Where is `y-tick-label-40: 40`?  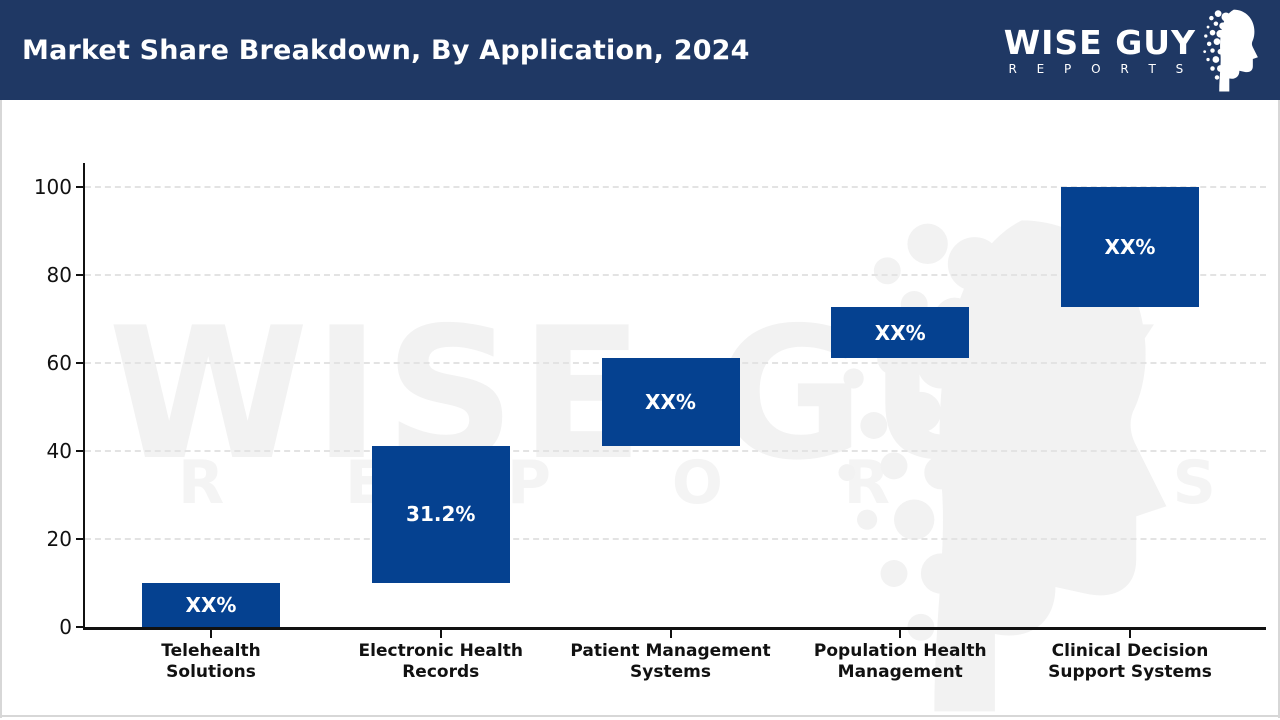
y-tick-label-40: 40 is located at coordinates (59, 451).